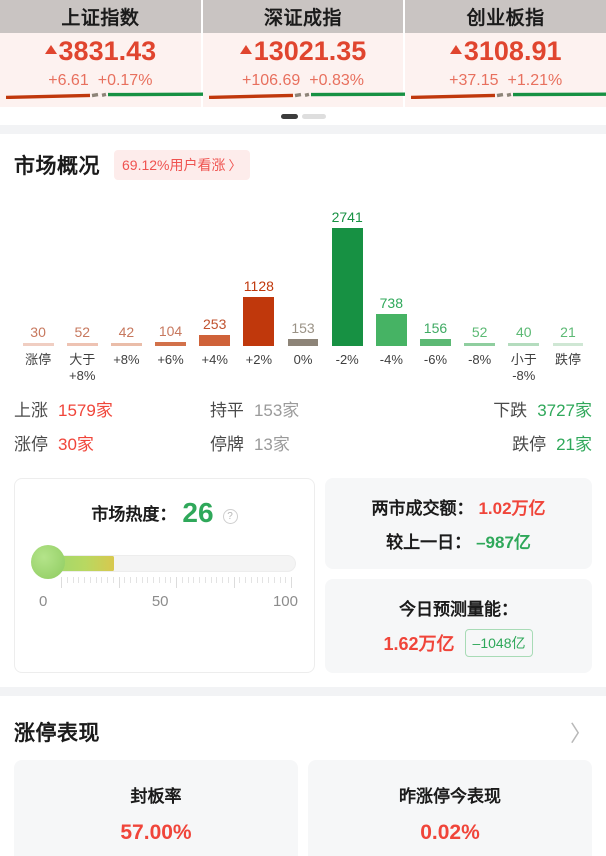 The width and height of the screenshot is (606, 856). I want to click on index-value: 3108.91, so click(505, 51).